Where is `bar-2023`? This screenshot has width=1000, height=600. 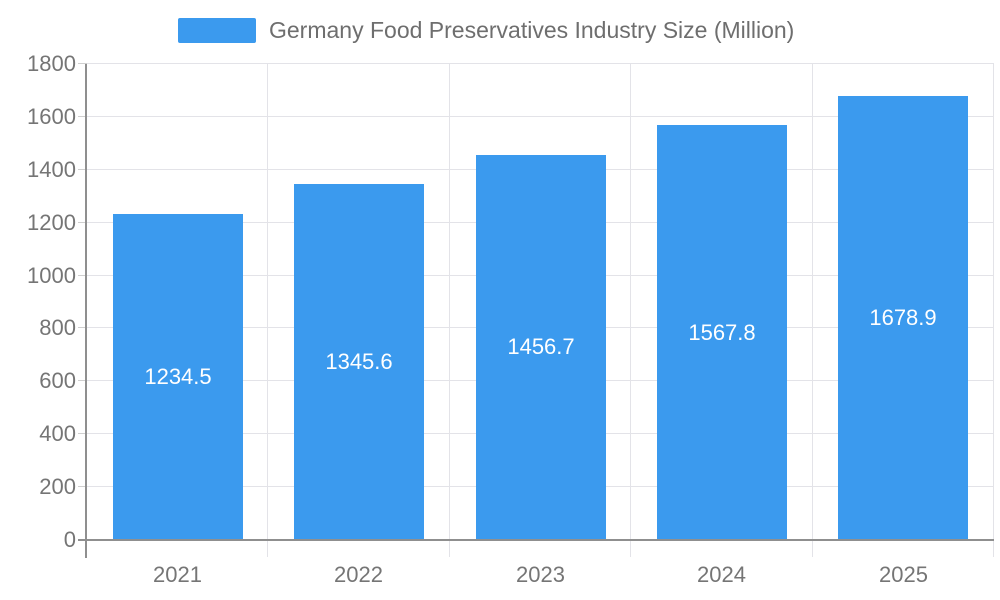
bar-2023 is located at coordinates (541, 347).